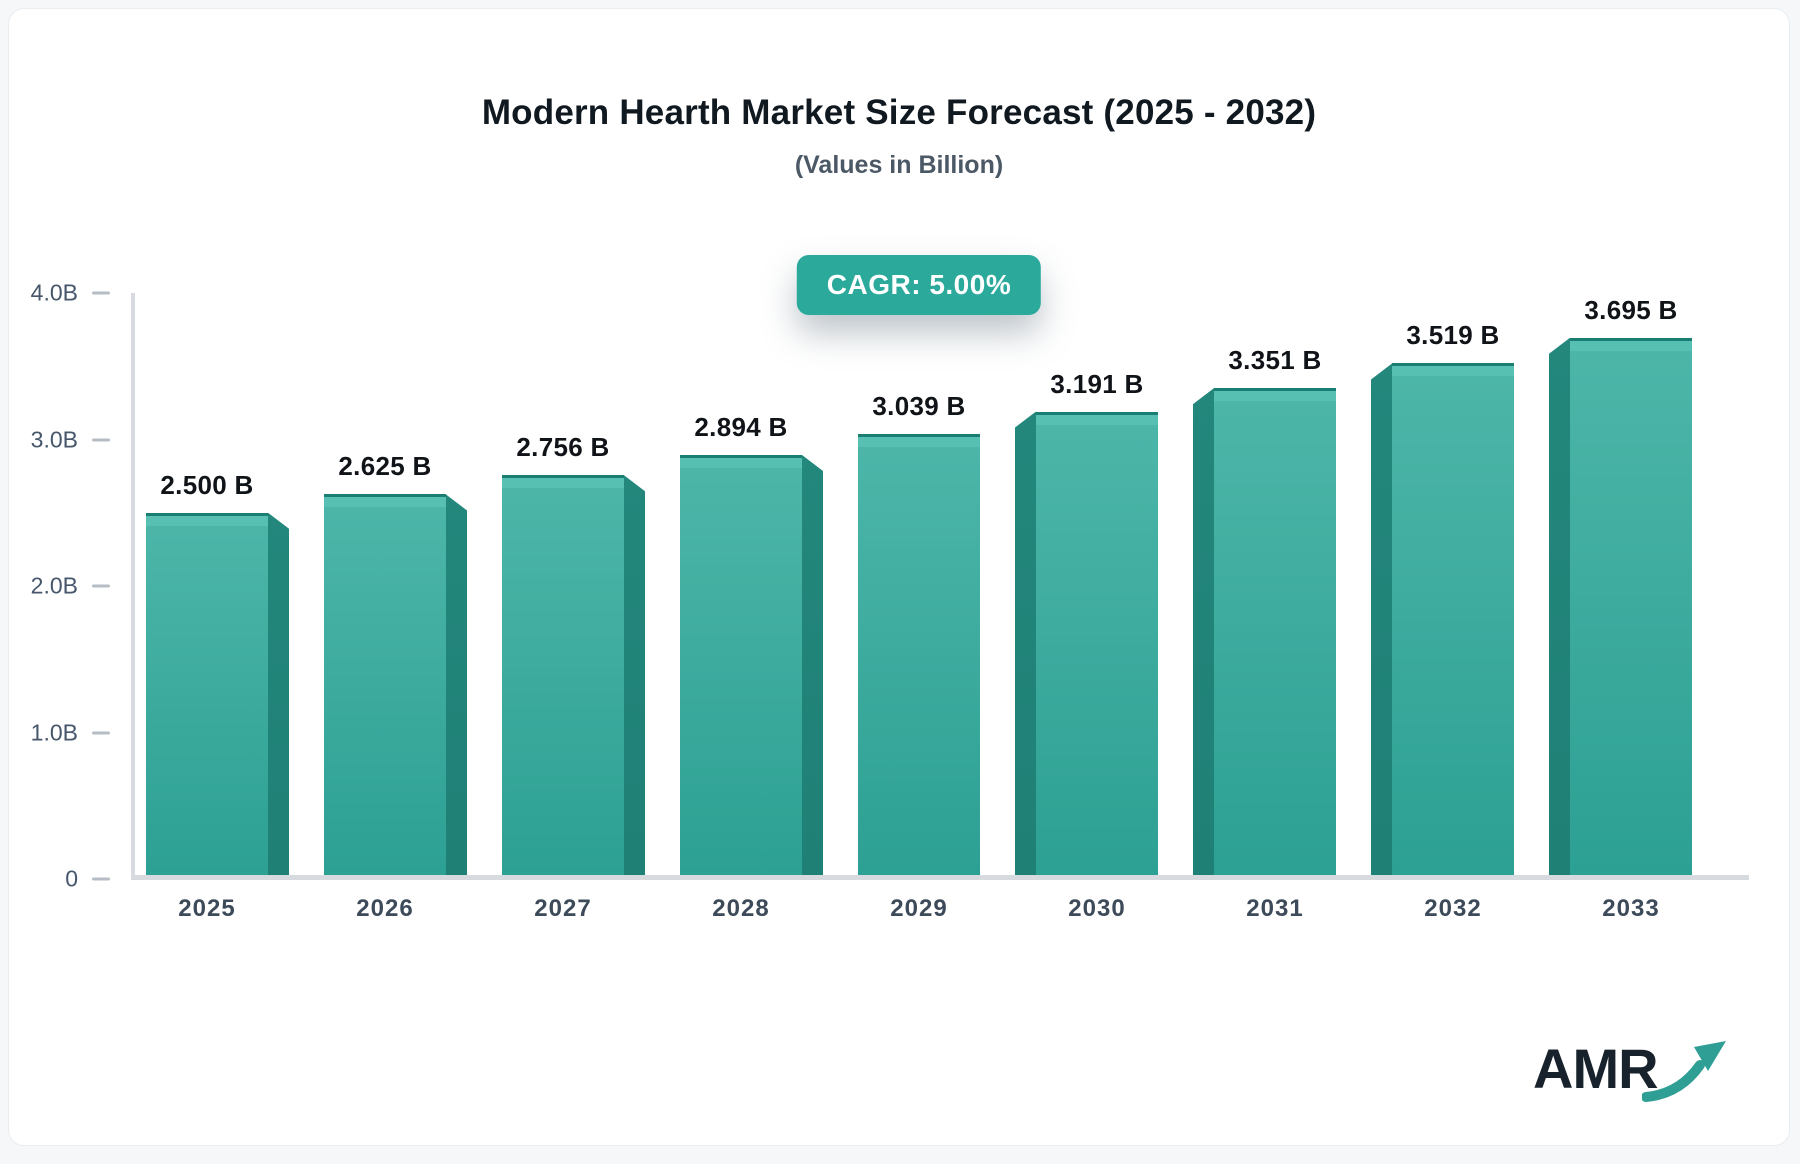 The height and width of the screenshot is (1164, 1800). I want to click on bar-value-label: 3.519 B, so click(1453, 335).